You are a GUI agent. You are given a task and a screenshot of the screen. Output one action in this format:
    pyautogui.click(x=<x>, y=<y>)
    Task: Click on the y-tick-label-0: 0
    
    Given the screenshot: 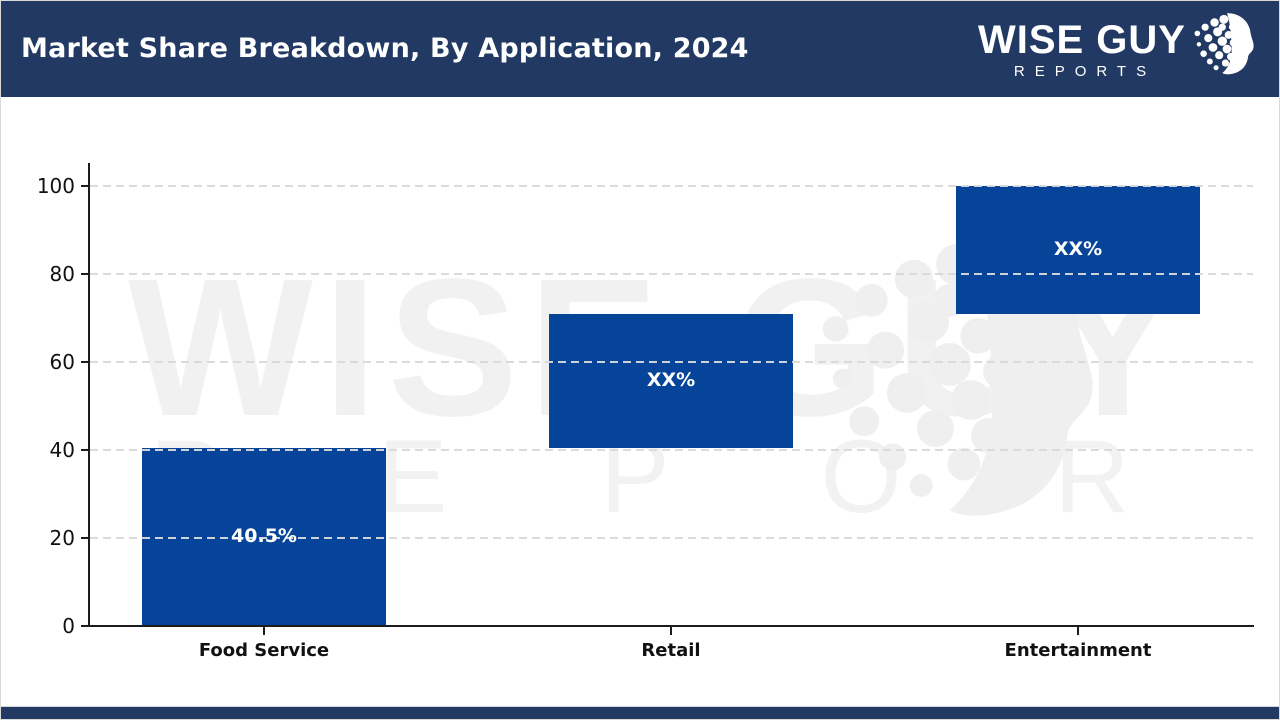 What is the action you would take?
    pyautogui.click(x=68, y=626)
    